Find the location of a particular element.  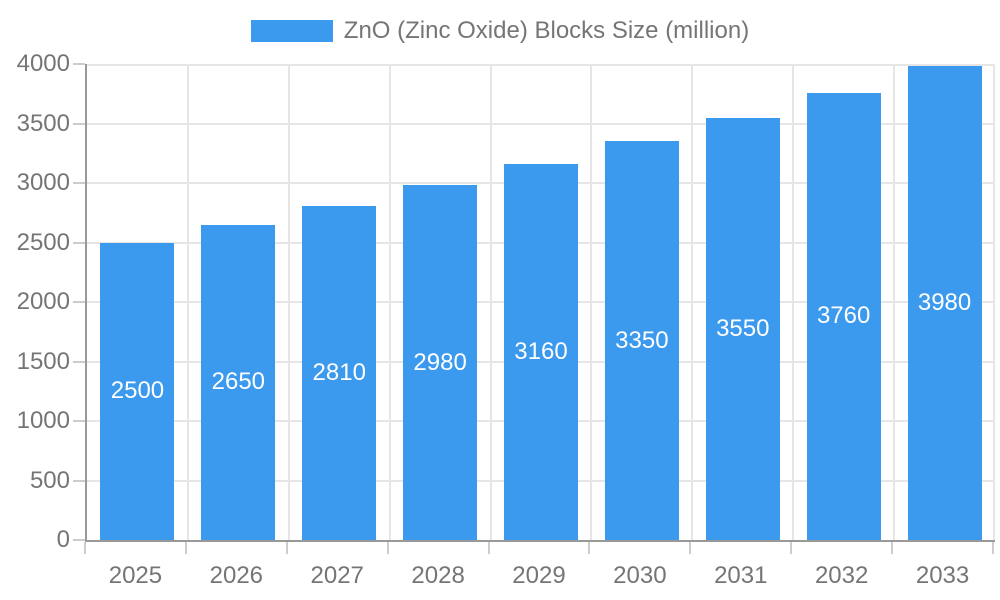

bar-value-label: 3980 is located at coordinates (944, 303).